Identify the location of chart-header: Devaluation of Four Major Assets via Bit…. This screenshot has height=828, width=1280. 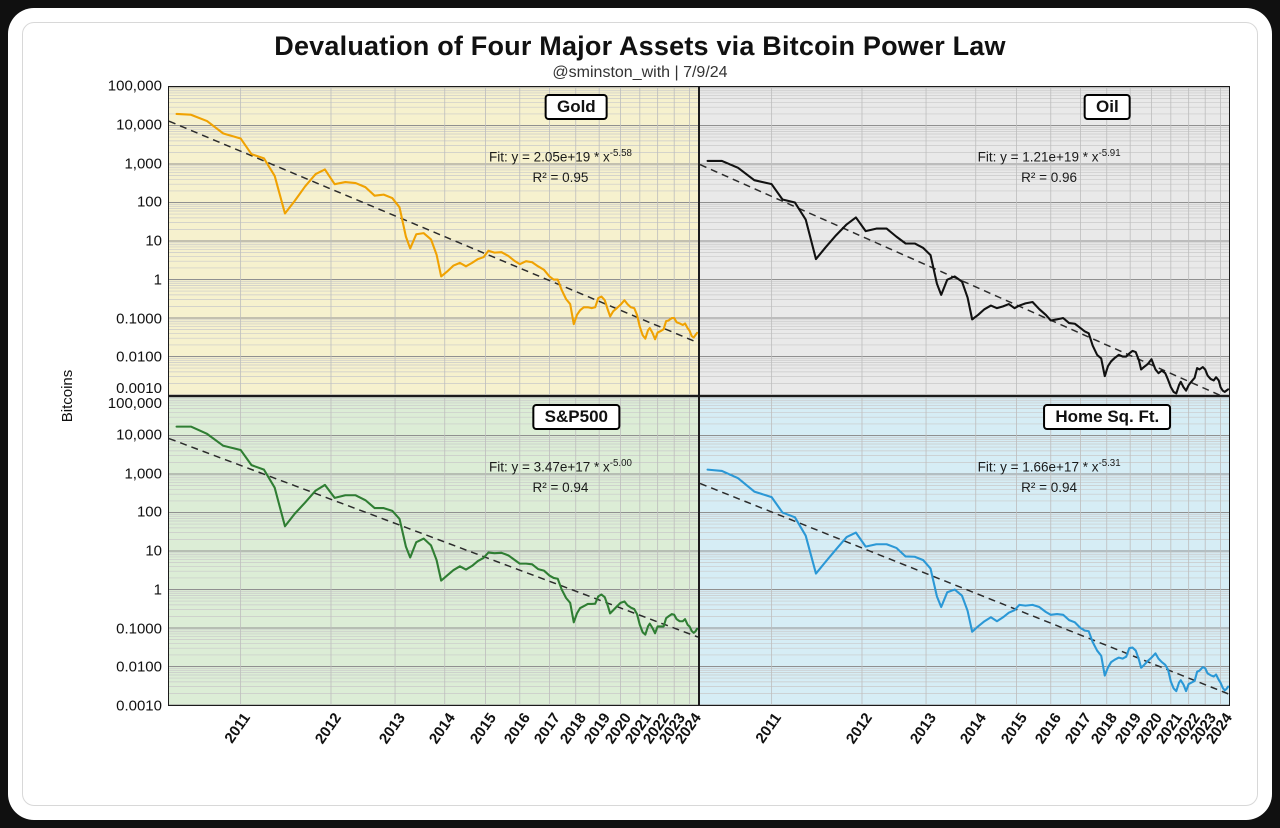
(640, 56).